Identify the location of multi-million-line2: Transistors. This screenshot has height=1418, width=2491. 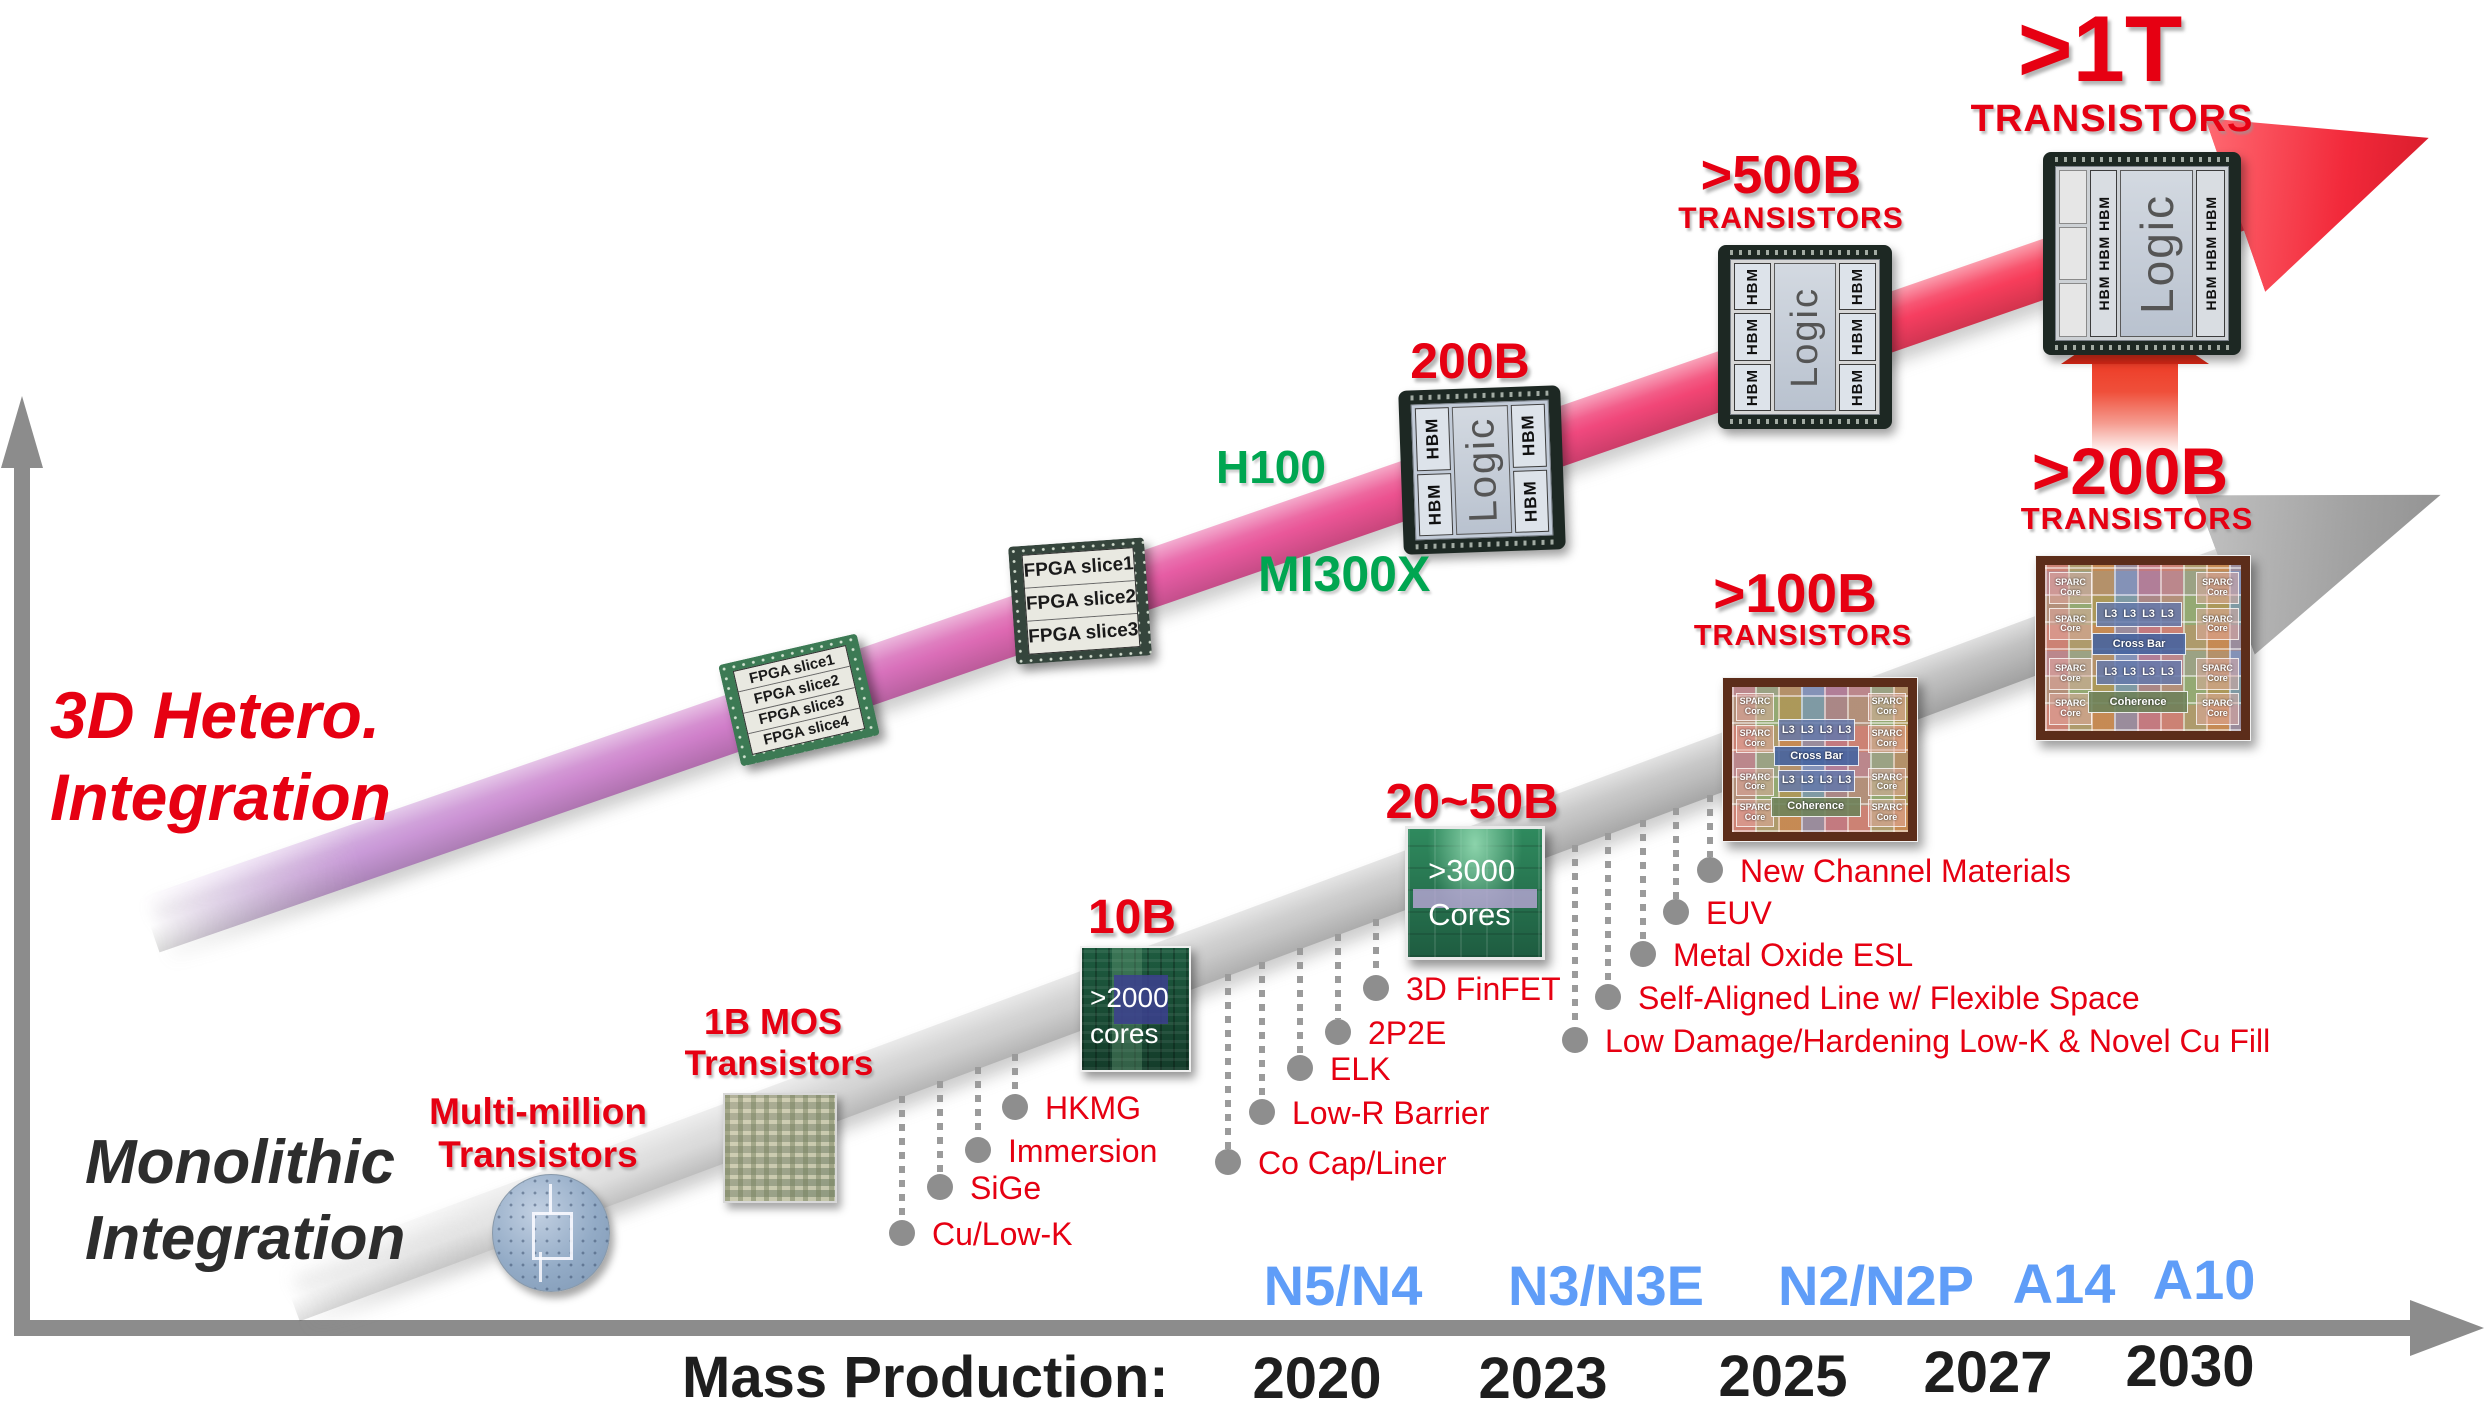
(538, 1154).